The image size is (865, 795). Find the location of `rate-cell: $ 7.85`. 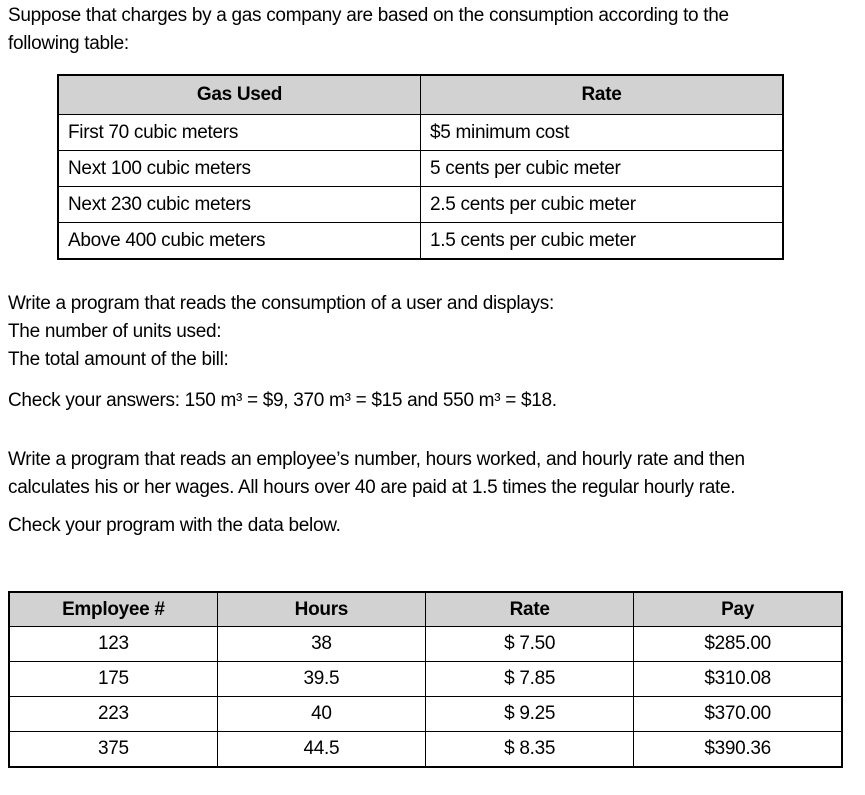

rate-cell: $ 7.85 is located at coordinates (529, 679).